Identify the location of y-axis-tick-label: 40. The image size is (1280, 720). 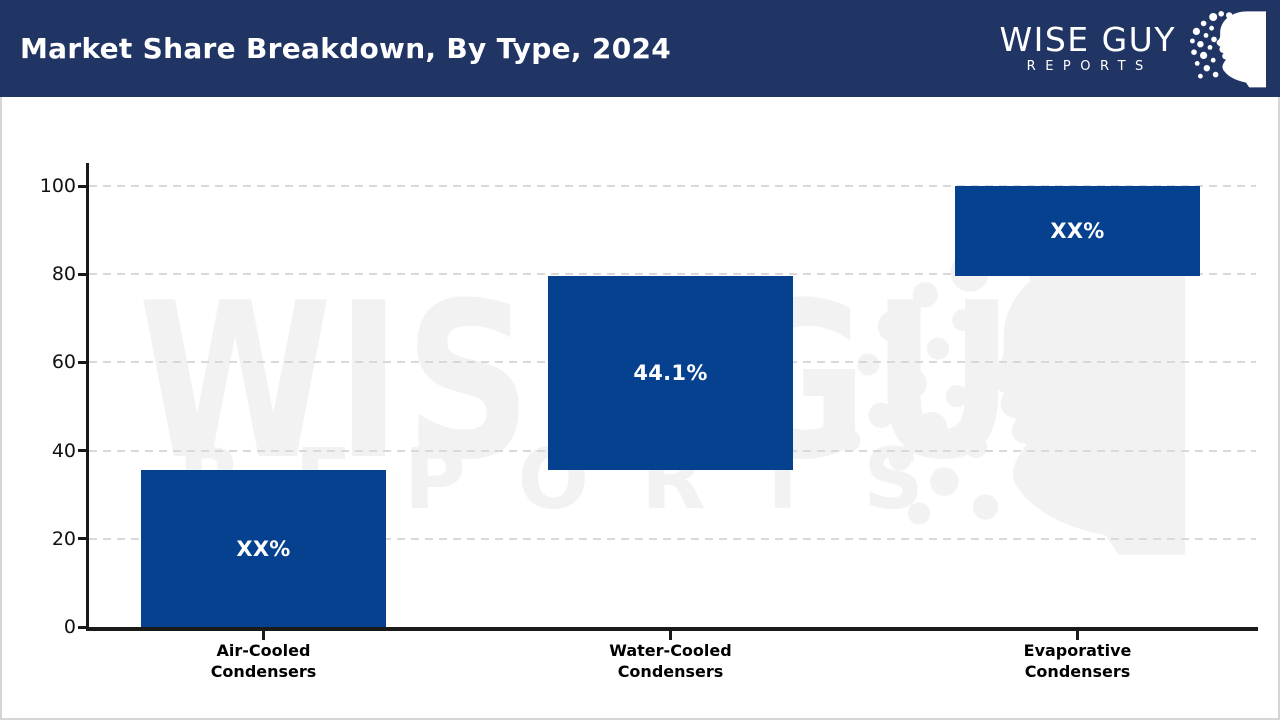
(63, 450).